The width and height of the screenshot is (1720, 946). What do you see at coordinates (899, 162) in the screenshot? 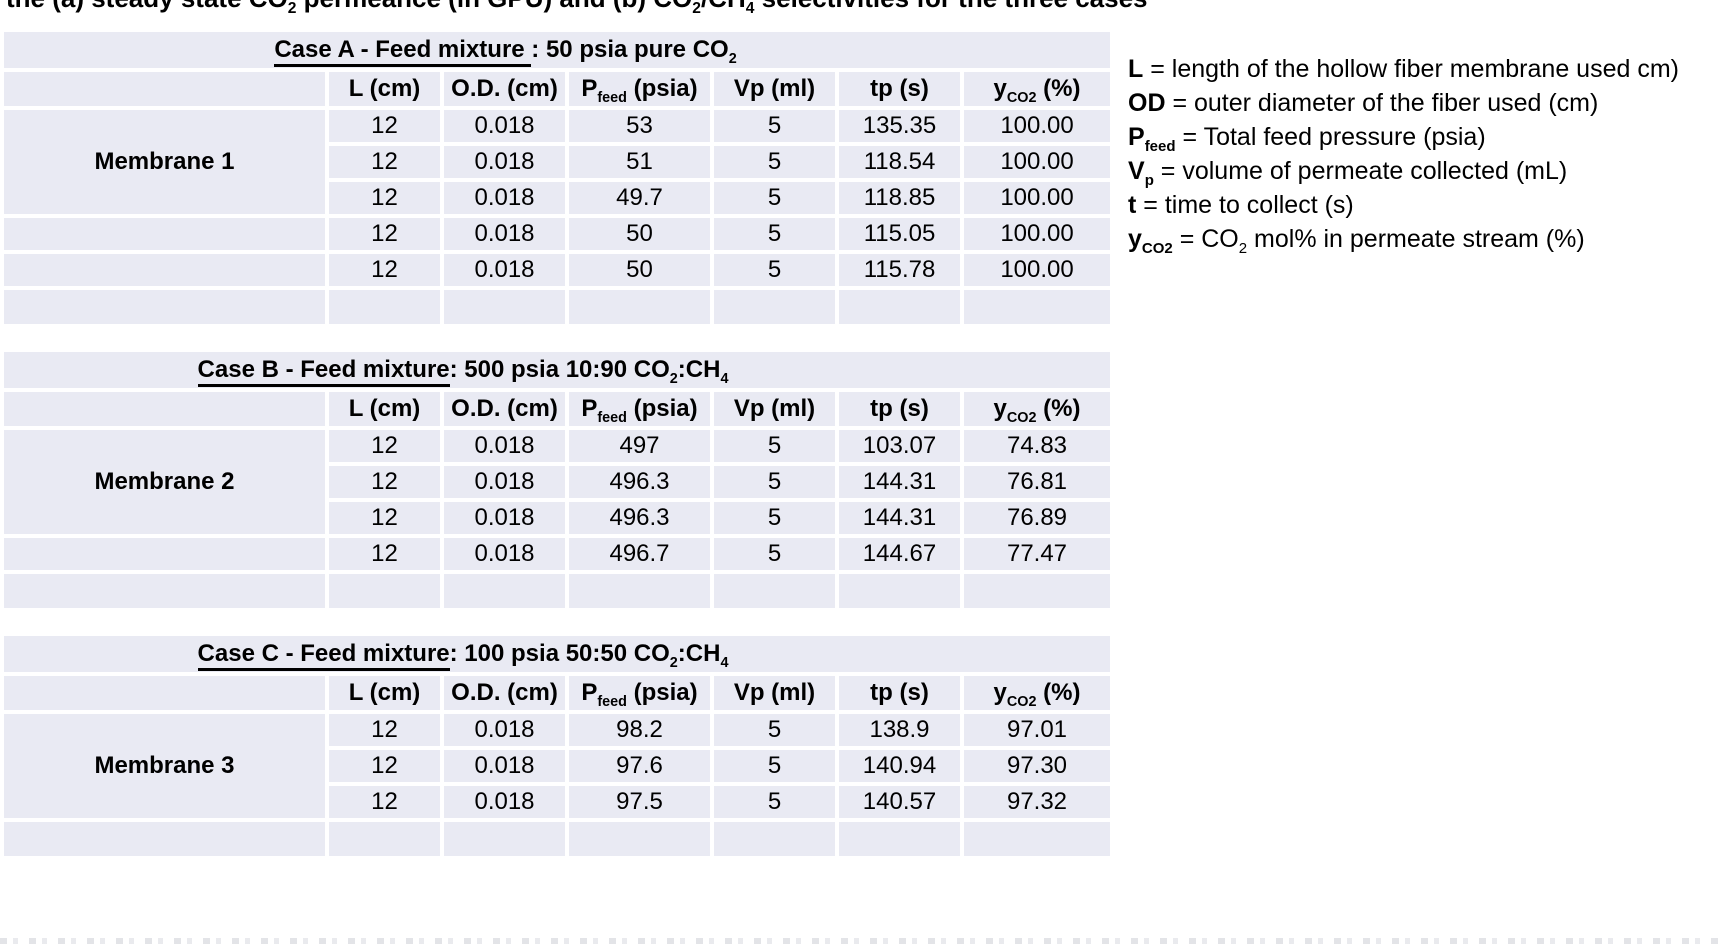
I see `cell: 118.54` at bounding box center [899, 162].